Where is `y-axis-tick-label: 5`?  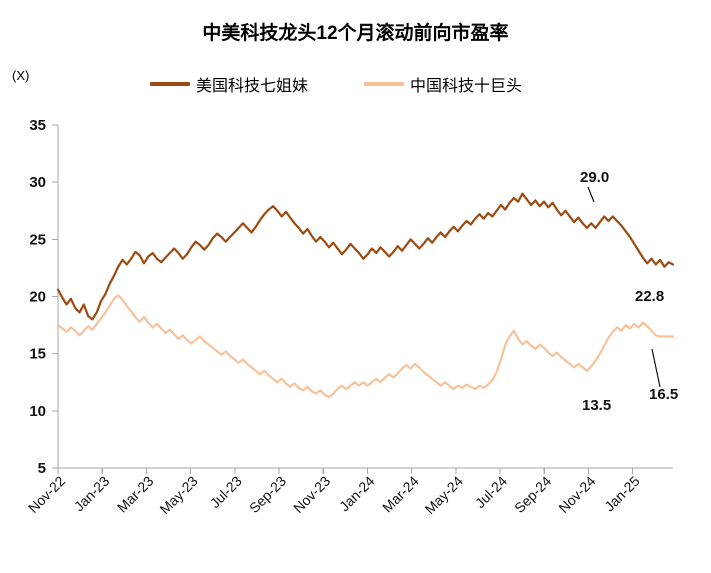
y-axis-tick-label: 5 is located at coordinates (42, 468).